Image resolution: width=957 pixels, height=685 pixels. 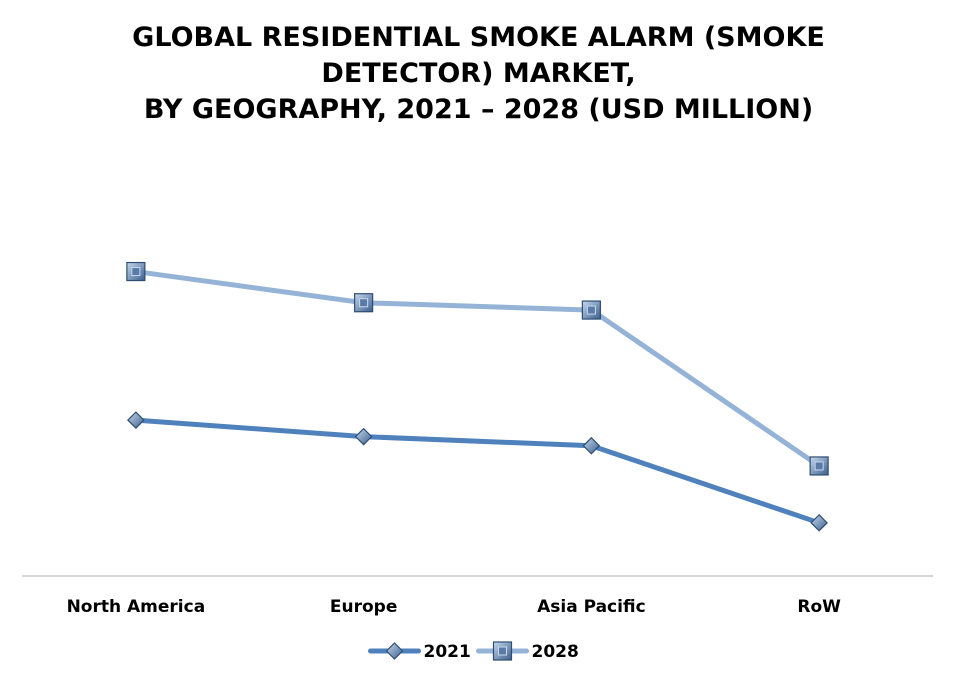 I want to click on x-tick-label: Asia Pacific, so click(x=591, y=607).